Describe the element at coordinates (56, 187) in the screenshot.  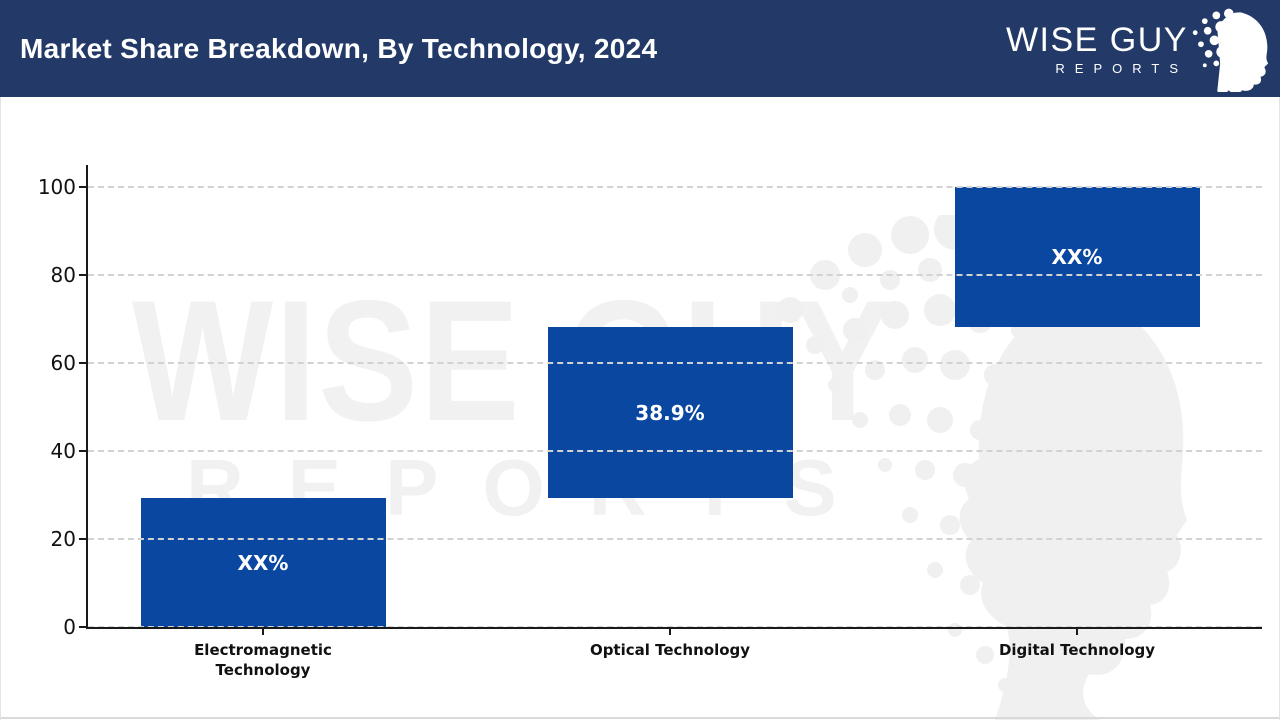
I see `y-axis-tick-label-100: 100` at that location.